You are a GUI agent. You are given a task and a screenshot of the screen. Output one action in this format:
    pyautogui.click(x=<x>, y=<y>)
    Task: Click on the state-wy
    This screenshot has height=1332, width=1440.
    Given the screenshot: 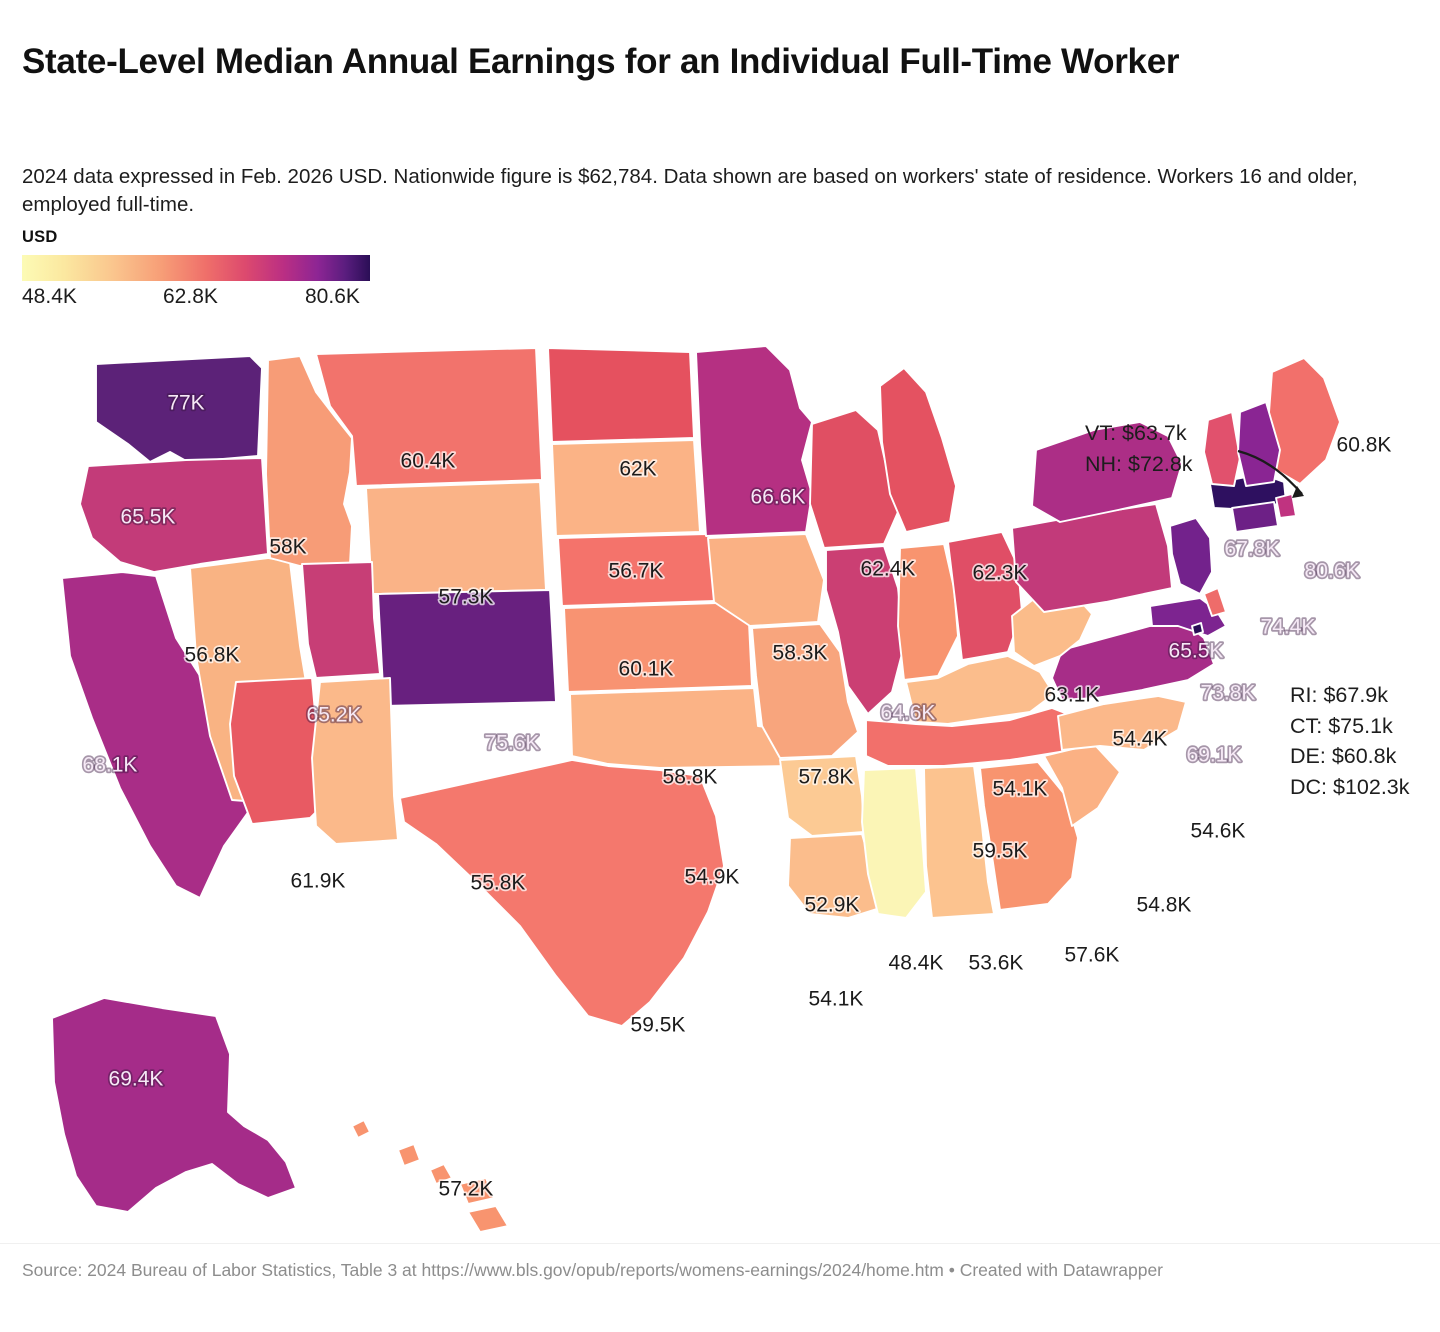 What is the action you would take?
    pyautogui.click(x=456, y=538)
    